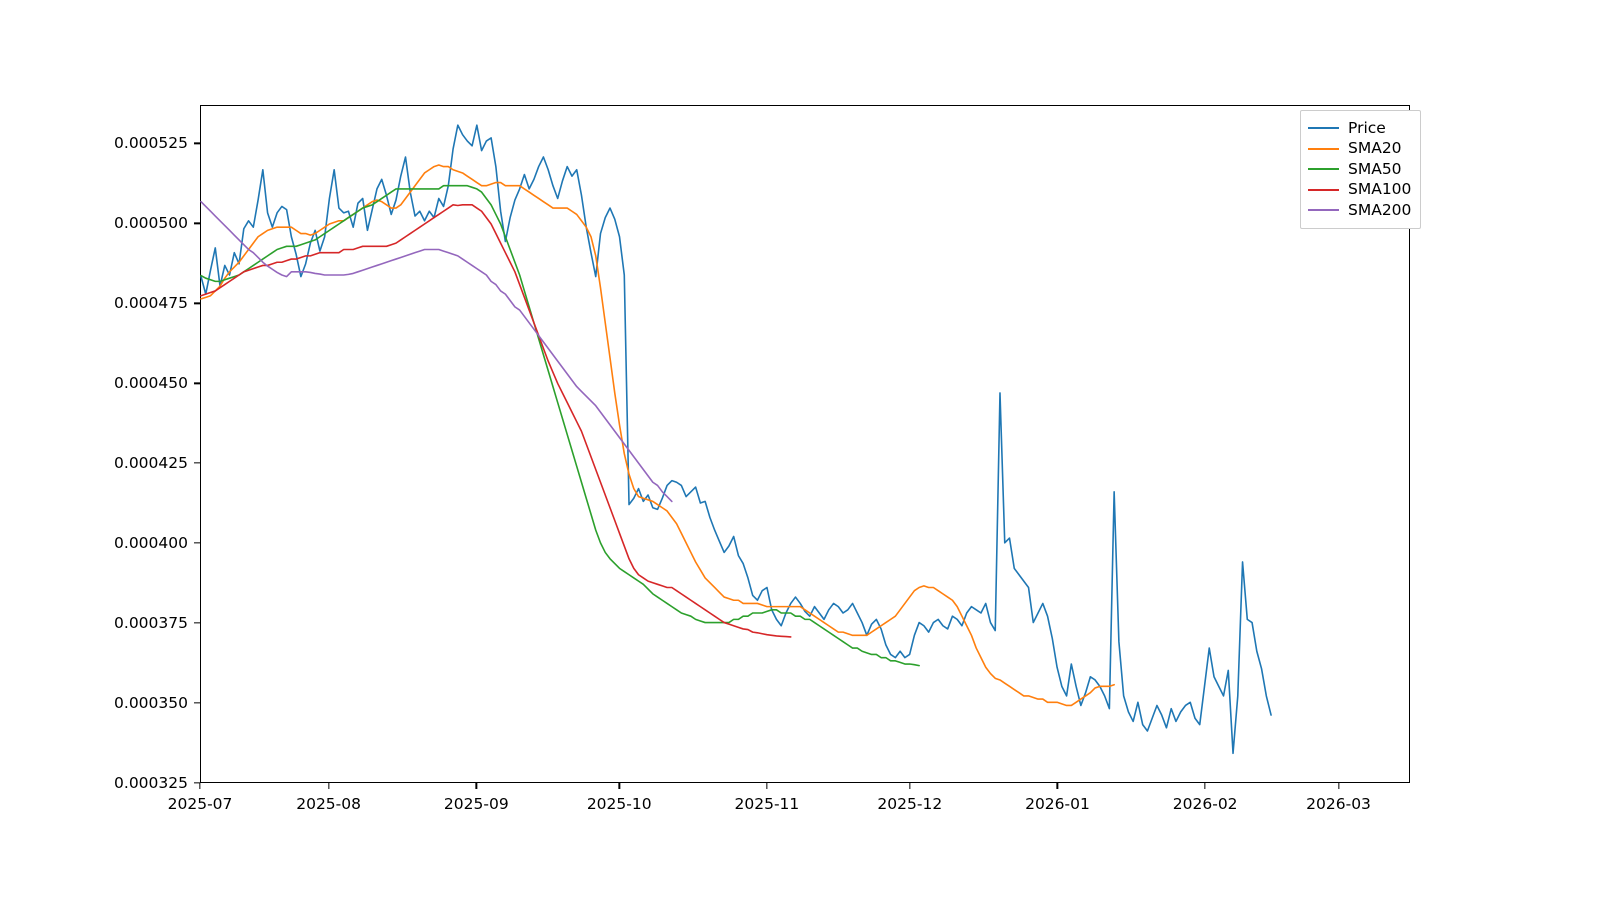 This screenshot has height=900, width=1600. What do you see at coordinates (436, 352) in the screenshot?
I see `series-line-sma200` at bounding box center [436, 352].